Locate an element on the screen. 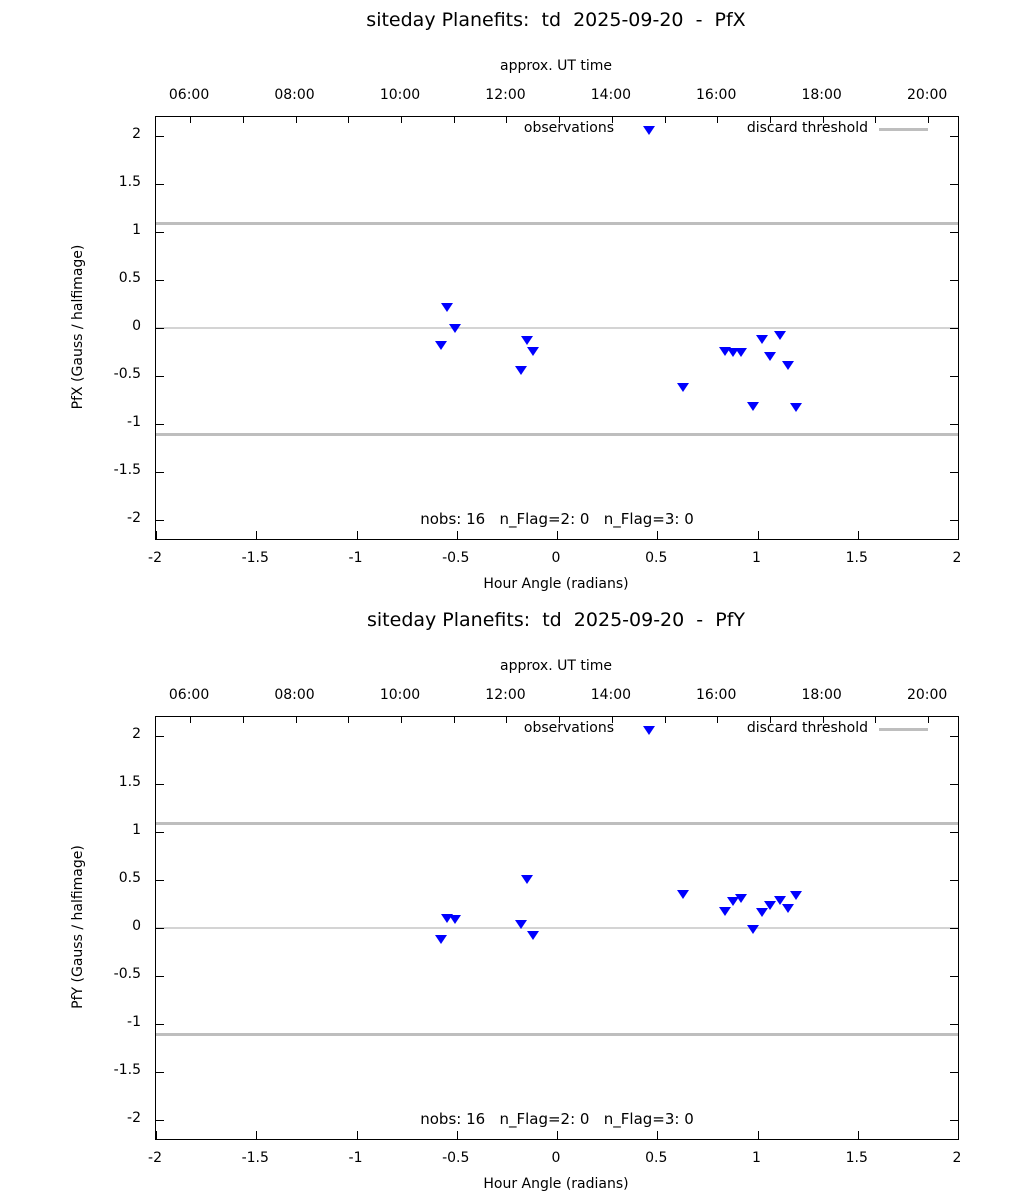 The image size is (1024, 1200). x-tick-label: -2 is located at coordinates (155, 1158).